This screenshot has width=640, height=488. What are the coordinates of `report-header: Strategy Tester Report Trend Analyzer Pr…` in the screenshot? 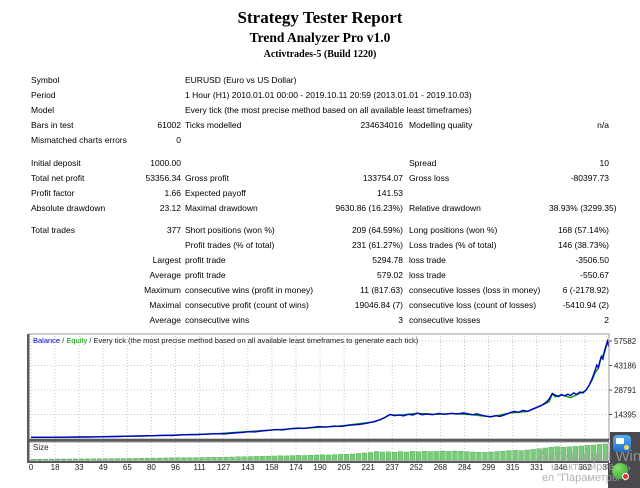 It's located at (320, 34).